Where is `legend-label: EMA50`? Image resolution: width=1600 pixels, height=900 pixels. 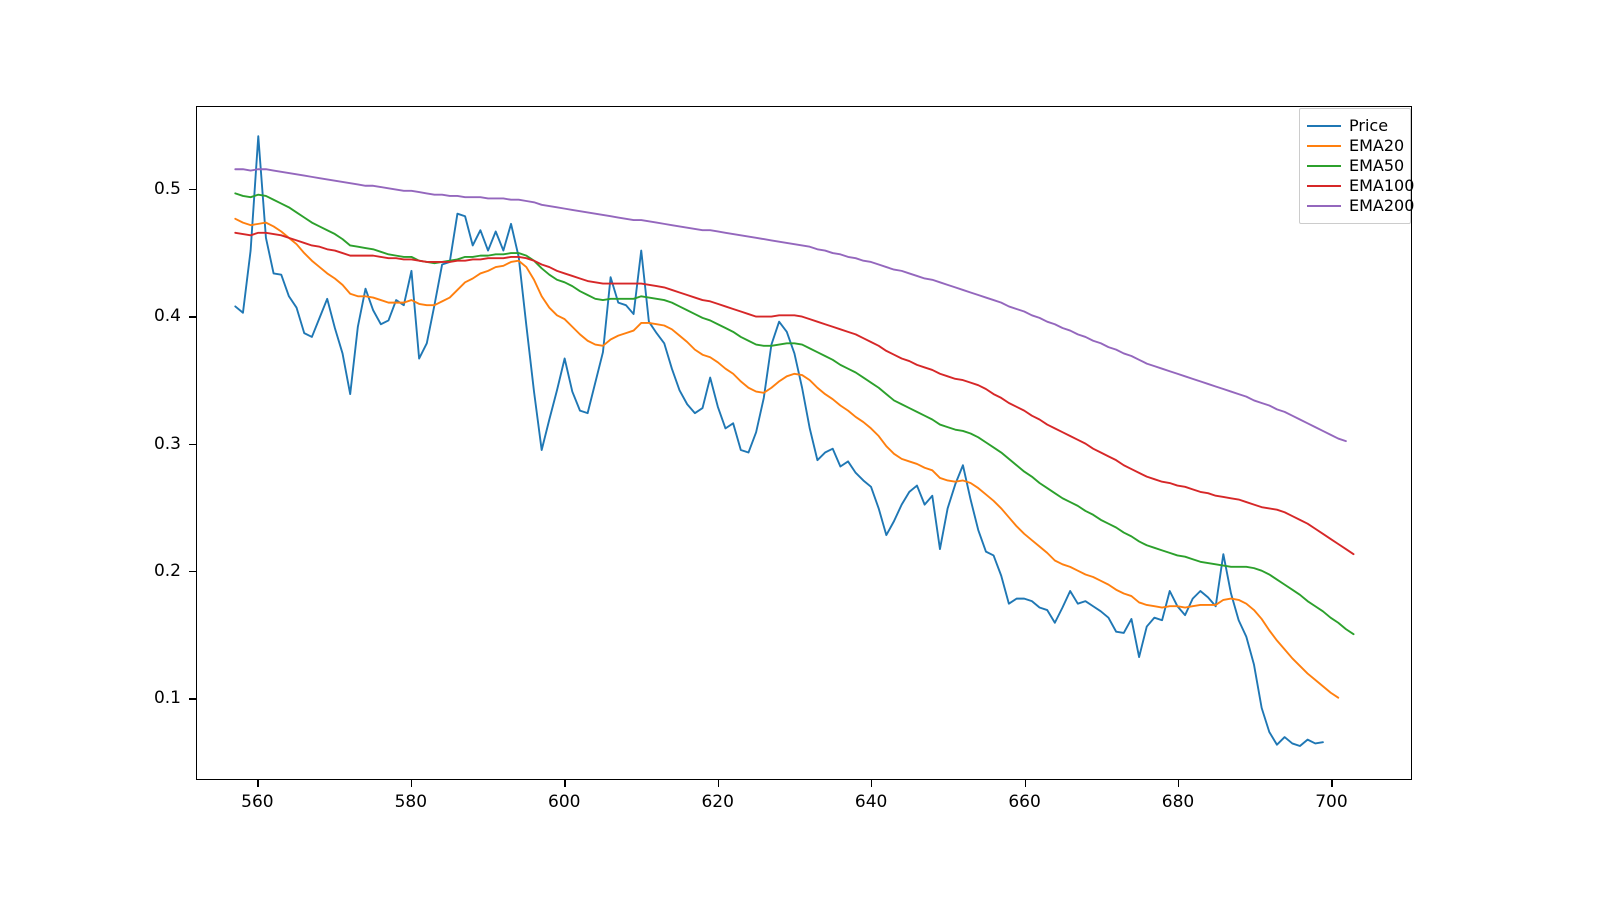 legend-label: EMA50 is located at coordinates (1377, 165).